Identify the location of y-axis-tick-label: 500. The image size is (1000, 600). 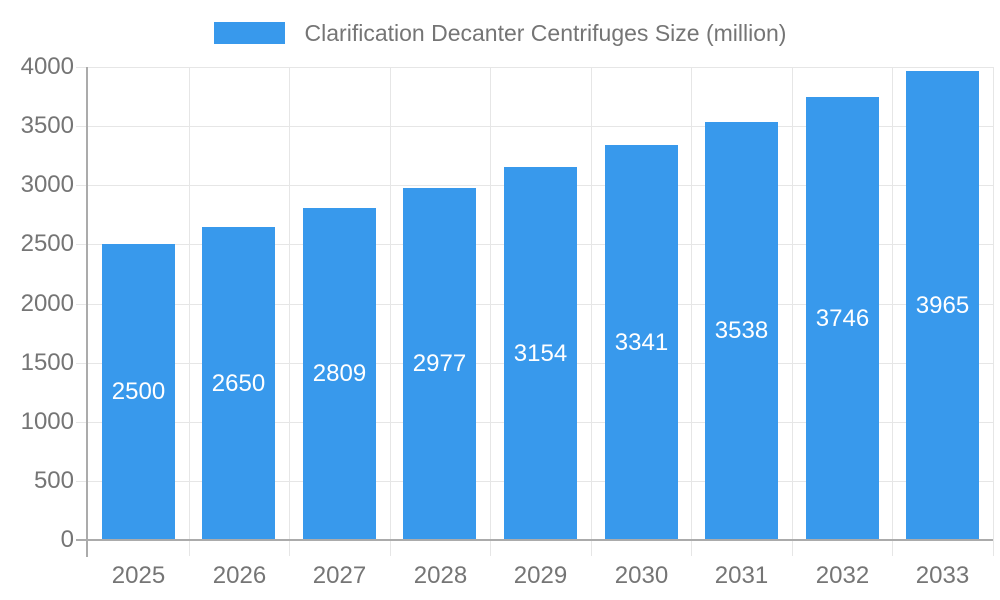
(53, 480).